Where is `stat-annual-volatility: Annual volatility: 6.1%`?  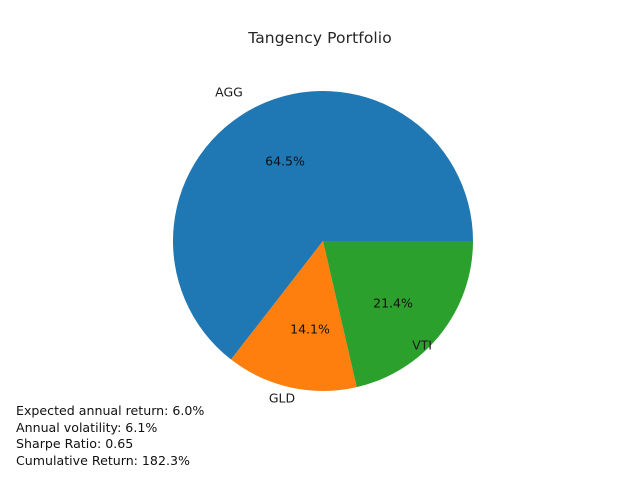 stat-annual-volatility: Annual volatility: 6.1% is located at coordinates (87, 427).